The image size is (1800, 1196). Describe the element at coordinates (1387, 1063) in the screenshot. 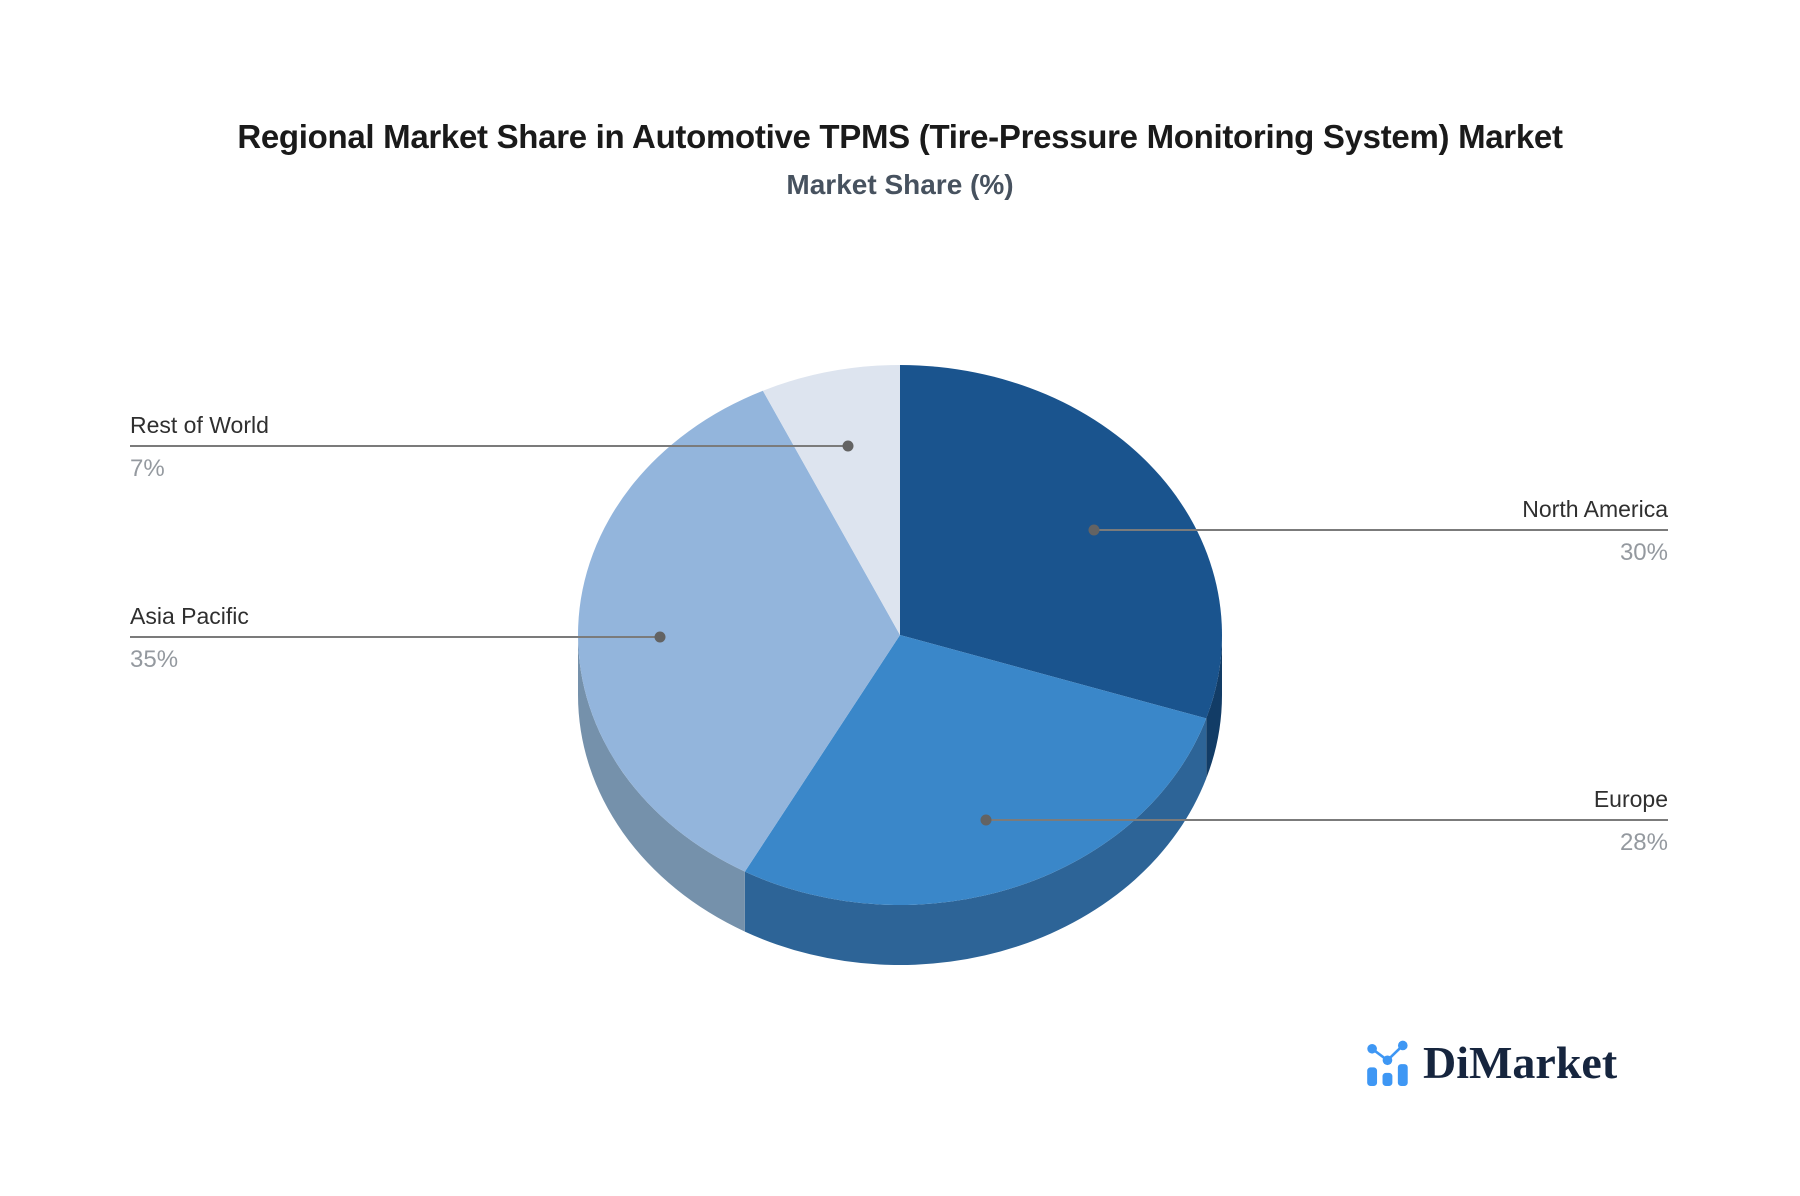

I see `bar-line-chart-icon` at that location.